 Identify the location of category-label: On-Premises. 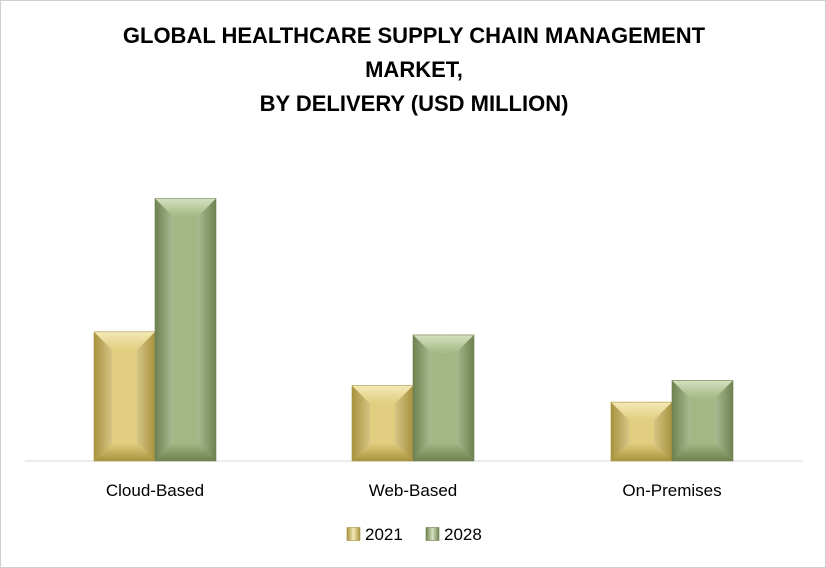
(671, 490).